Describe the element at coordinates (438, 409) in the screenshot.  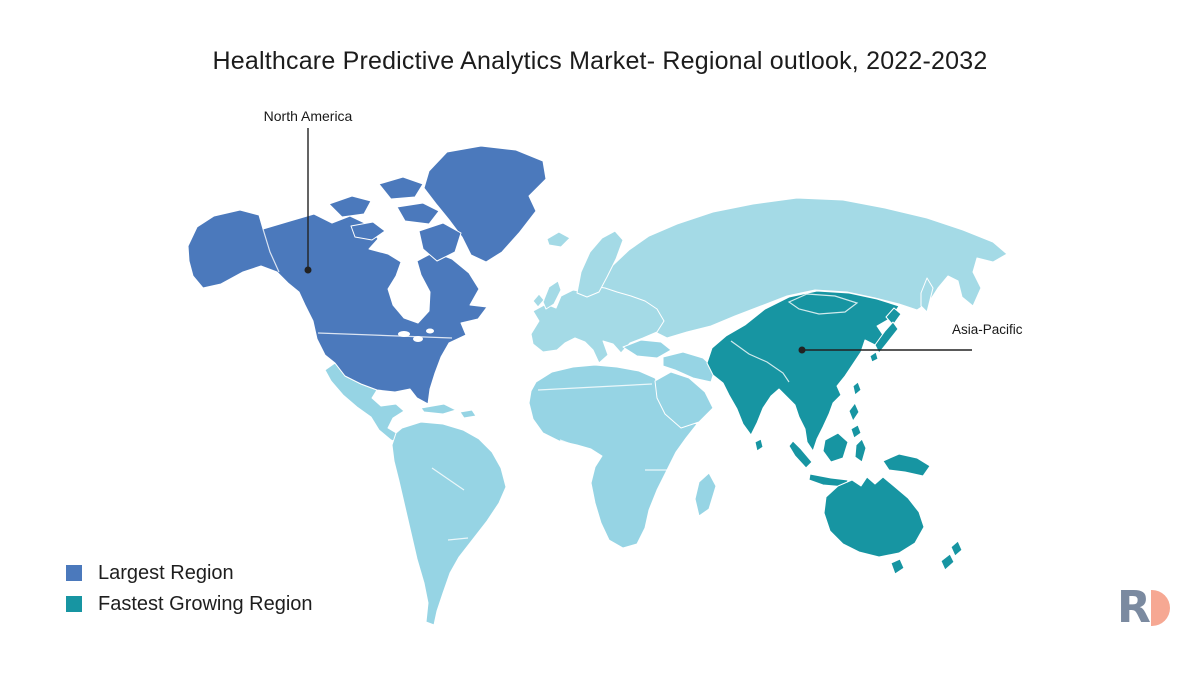
I see `island-cuba` at that location.